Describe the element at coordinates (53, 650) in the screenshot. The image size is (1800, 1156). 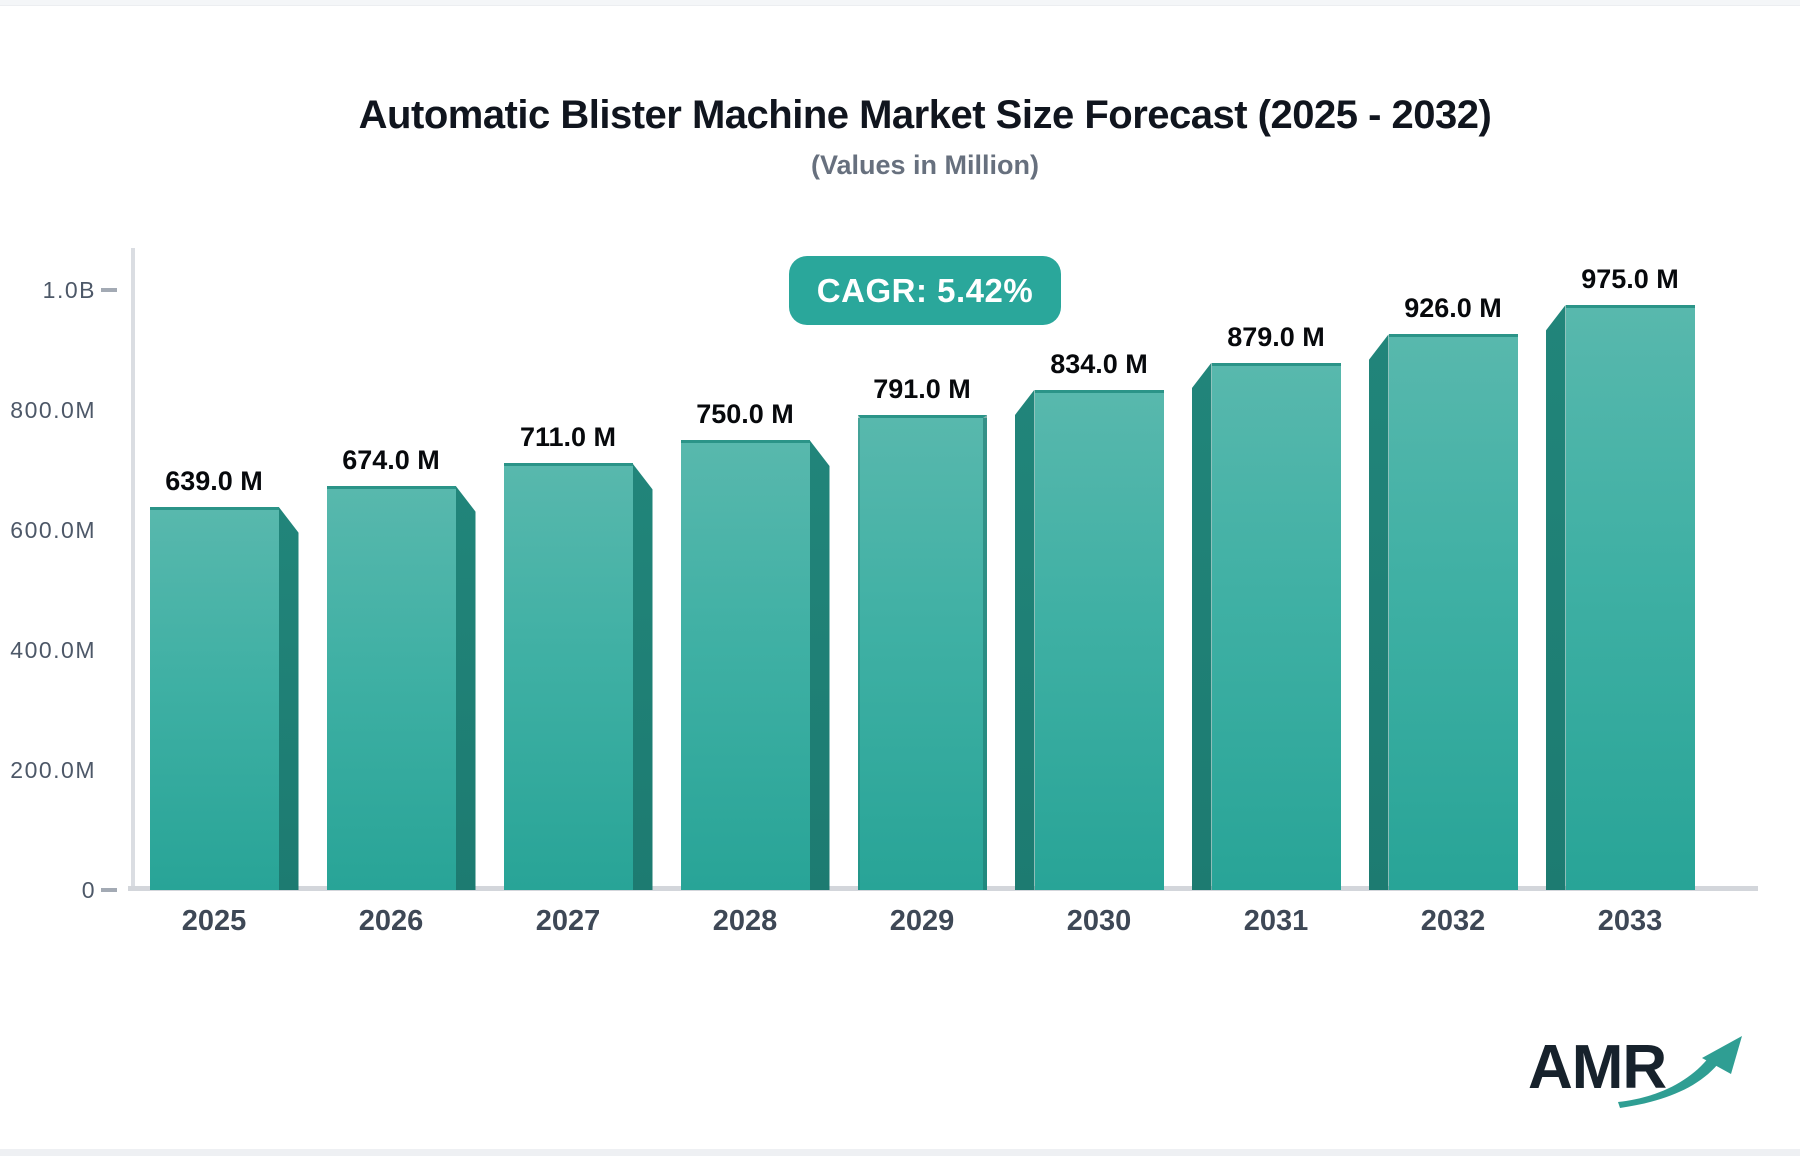
I see `y-axis-label: 400.0M` at that location.